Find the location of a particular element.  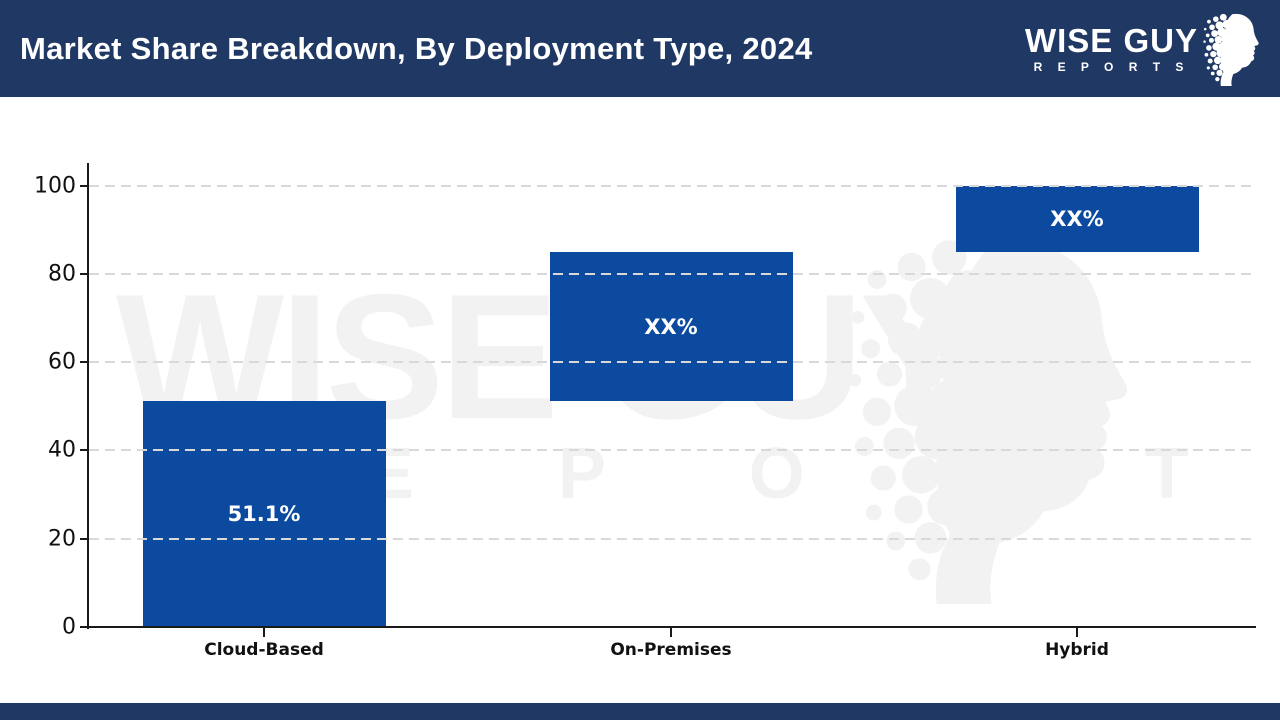

y-axis-line is located at coordinates (88, 396).